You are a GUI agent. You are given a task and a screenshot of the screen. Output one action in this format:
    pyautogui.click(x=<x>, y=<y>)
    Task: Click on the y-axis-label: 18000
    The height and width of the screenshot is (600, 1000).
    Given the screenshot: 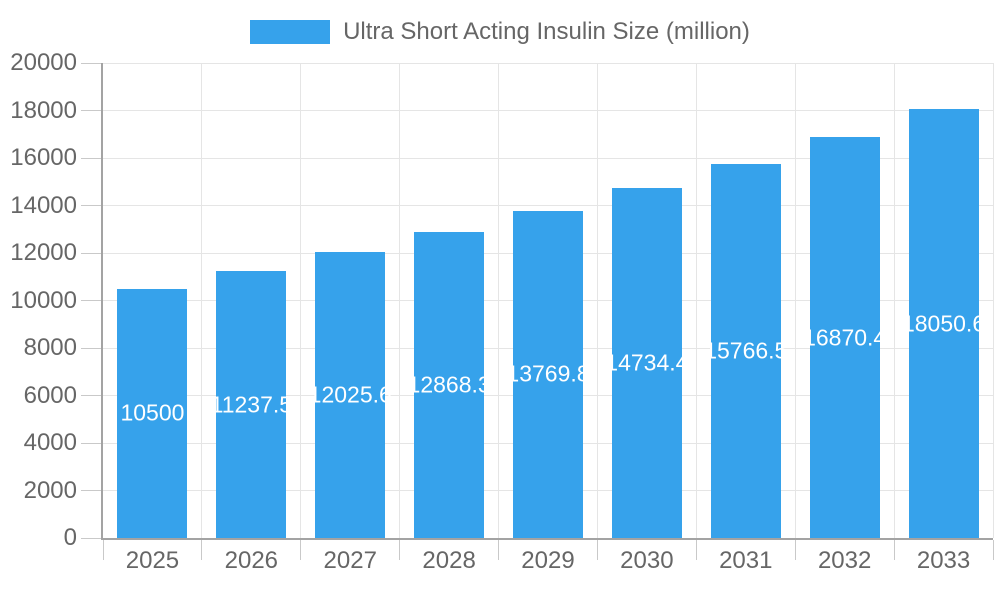 What is the action you would take?
    pyautogui.click(x=43, y=110)
    